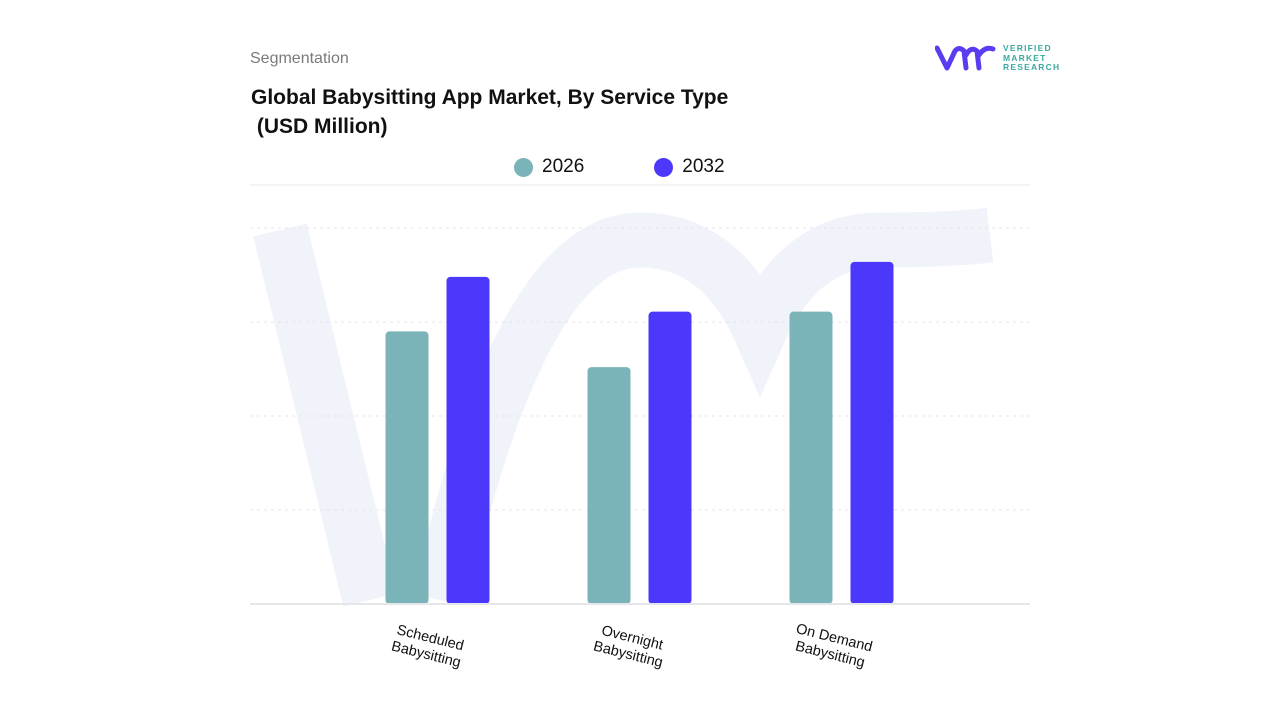 Image resolution: width=1280 pixels, height=720 pixels. What do you see at coordinates (619, 167) in the screenshot?
I see `legend: 2026 2032` at bounding box center [619, 167].